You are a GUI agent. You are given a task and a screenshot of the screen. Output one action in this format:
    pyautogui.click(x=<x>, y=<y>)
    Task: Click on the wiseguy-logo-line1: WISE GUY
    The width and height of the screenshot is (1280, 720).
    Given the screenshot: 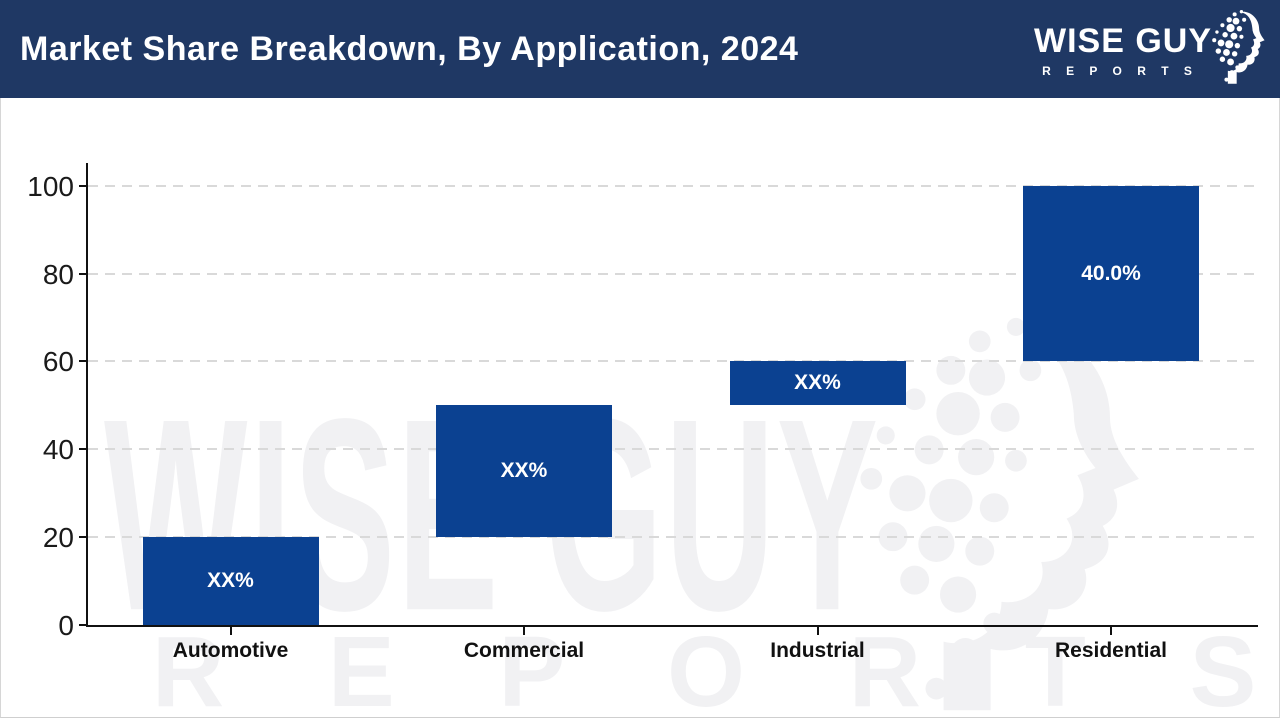 What is the action you would take?
    pyautogui.click(x=1123, y=41)
    